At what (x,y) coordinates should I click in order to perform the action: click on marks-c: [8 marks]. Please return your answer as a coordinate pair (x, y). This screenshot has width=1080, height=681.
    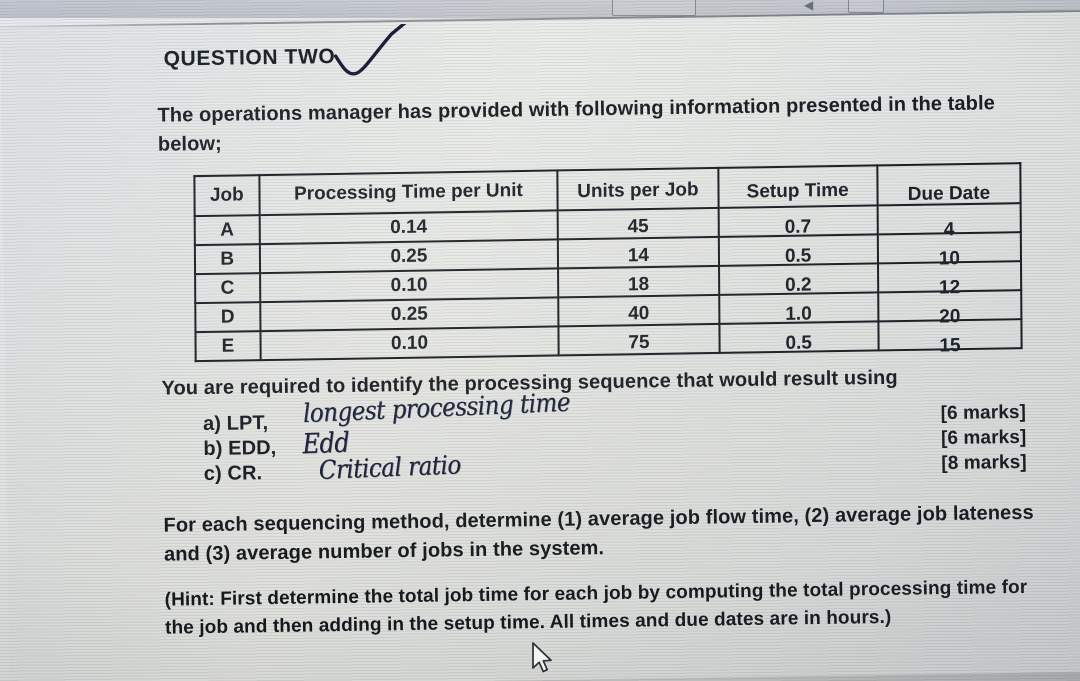
    Looking at the image, I should click on (984, 463).